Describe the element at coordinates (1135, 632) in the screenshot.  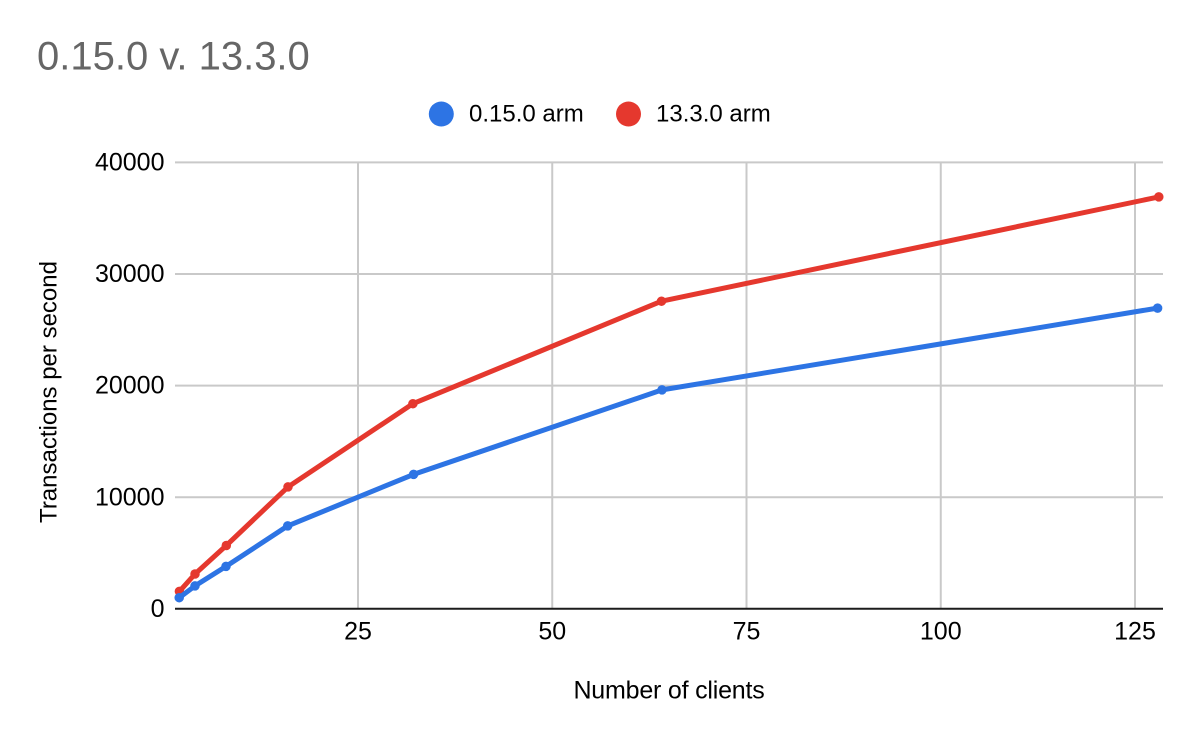
I see `svg-text: 125` at that location.